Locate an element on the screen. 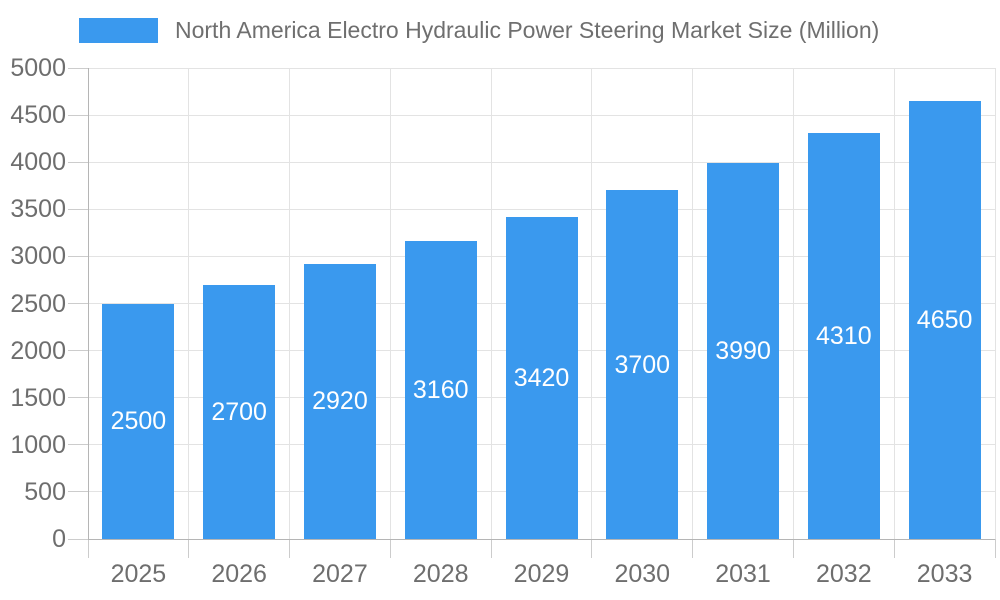 Image resolution: width=1000 pixels, height=600 pixels. legend-swatch is located at coordinates (118, 30).